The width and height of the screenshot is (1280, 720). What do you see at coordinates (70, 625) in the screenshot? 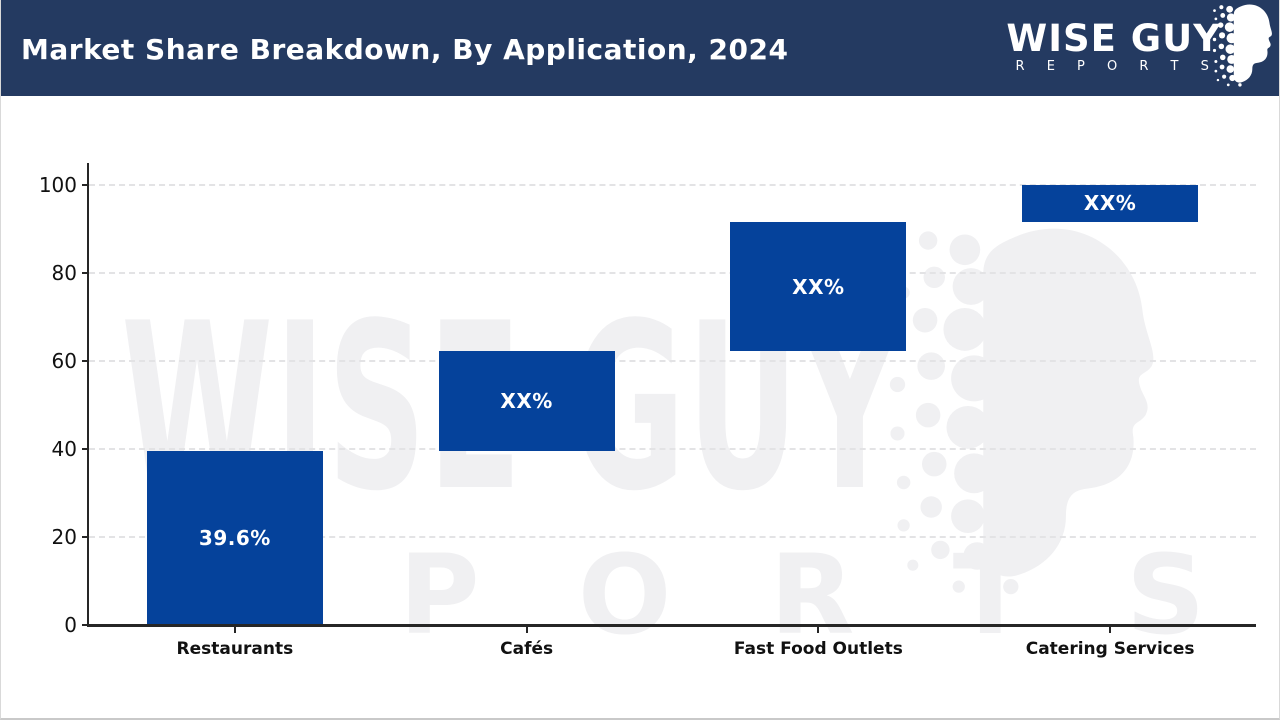
I see `y-tick-label: 0` at bounding box center [70, 625].